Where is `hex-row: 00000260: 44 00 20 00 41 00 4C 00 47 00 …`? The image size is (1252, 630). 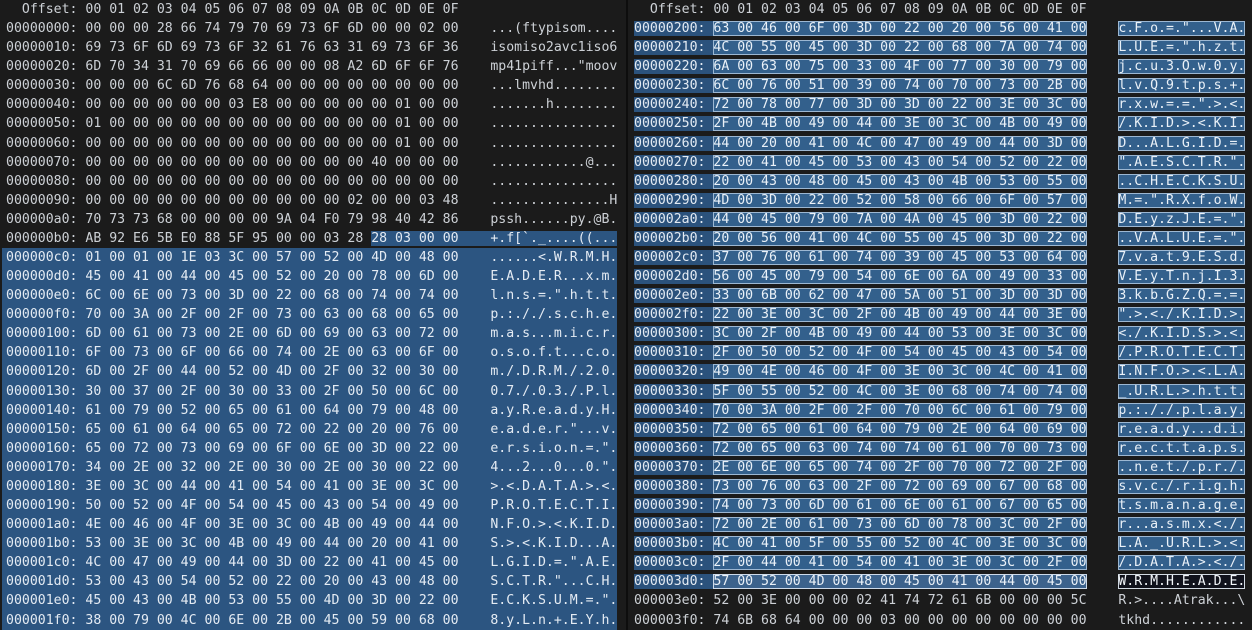
hex-row: 00000260: 44 00 20 00 41 00 4C 00 47 00 … is located at coordinates (940, 143).